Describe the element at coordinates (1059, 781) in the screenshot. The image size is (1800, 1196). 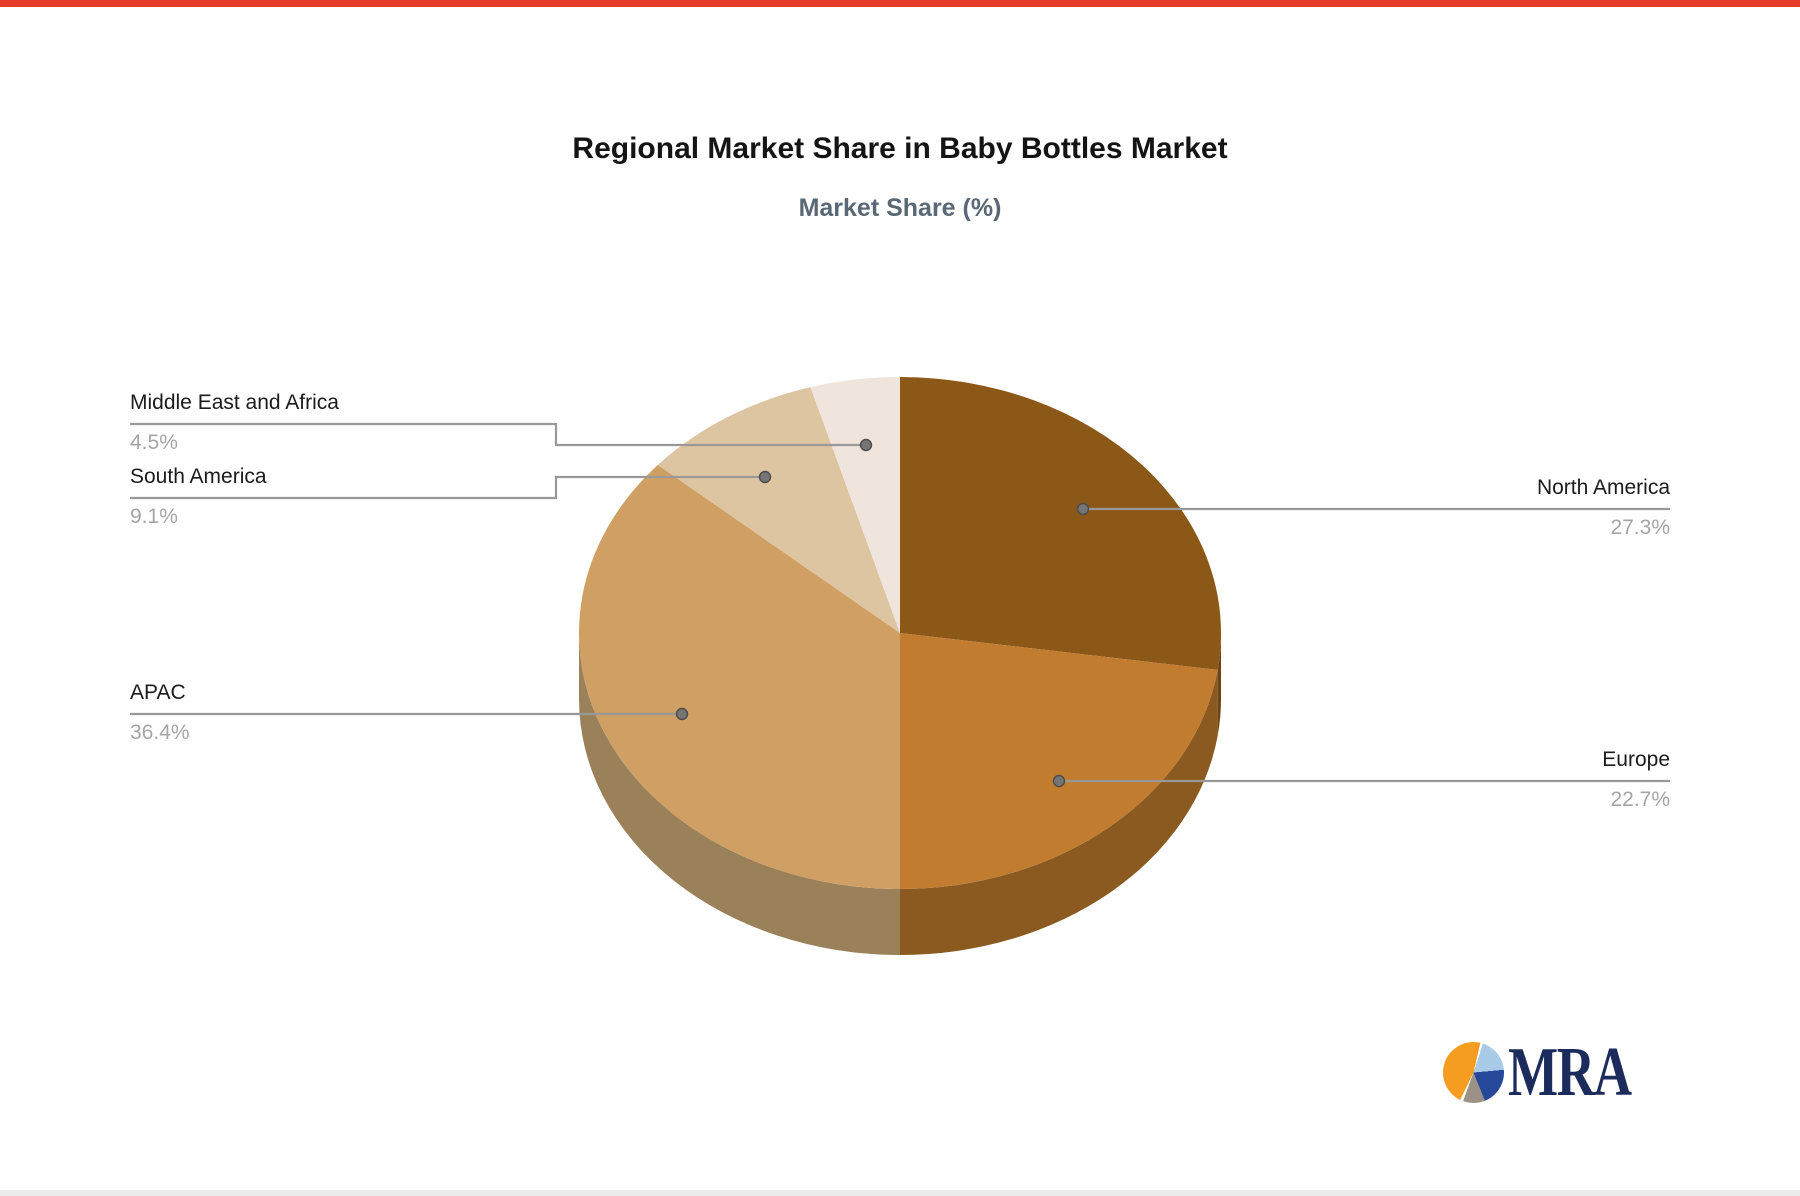
I see `callout-dot-europe` at that location.